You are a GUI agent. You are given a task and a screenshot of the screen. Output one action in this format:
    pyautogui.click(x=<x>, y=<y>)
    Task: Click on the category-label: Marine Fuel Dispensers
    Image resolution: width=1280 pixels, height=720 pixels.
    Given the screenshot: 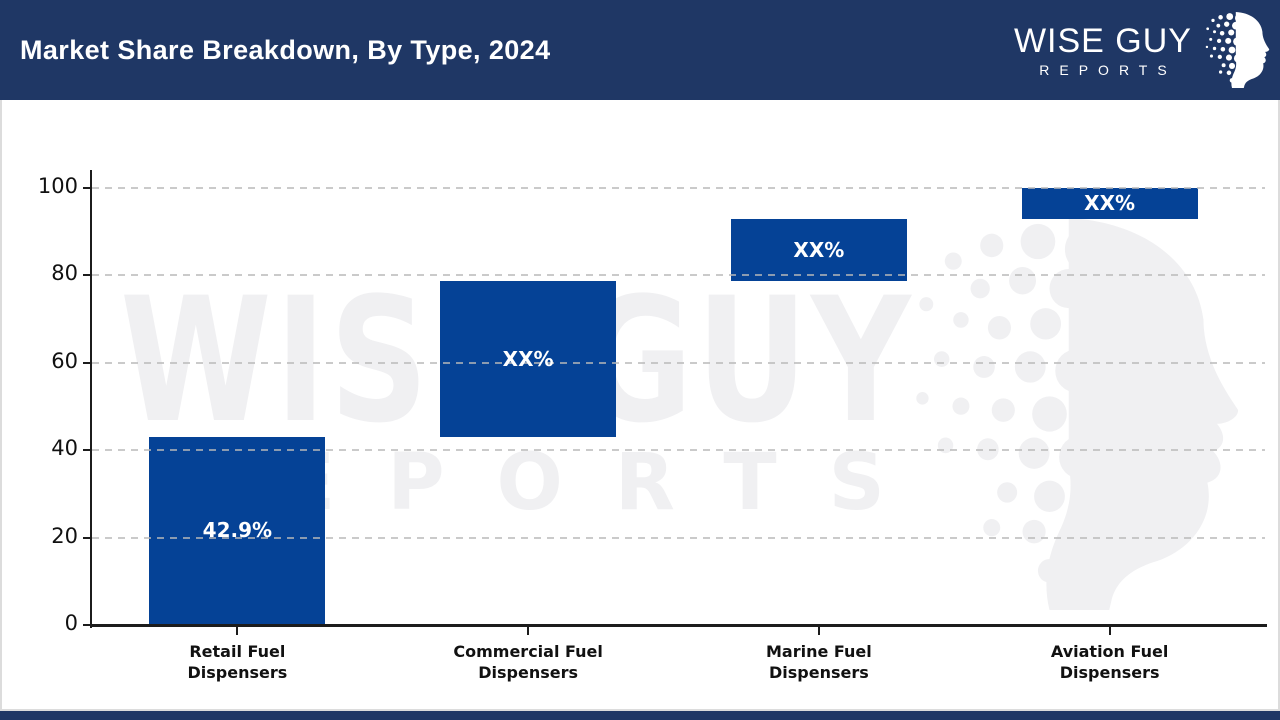 What is the action you would take?
    pyautogui.click(x=818, y=662)
    